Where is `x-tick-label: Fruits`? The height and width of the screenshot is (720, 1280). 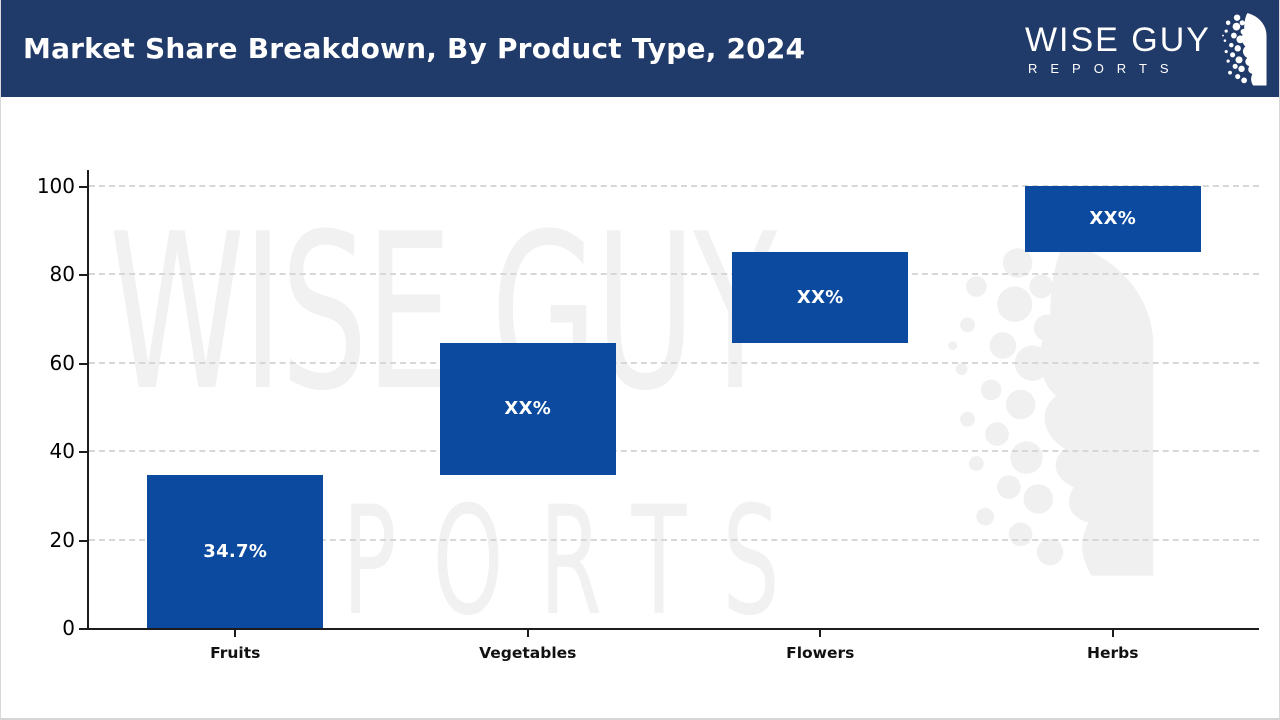 x-tick-label: Fruits is located at coordinates (235, 653).